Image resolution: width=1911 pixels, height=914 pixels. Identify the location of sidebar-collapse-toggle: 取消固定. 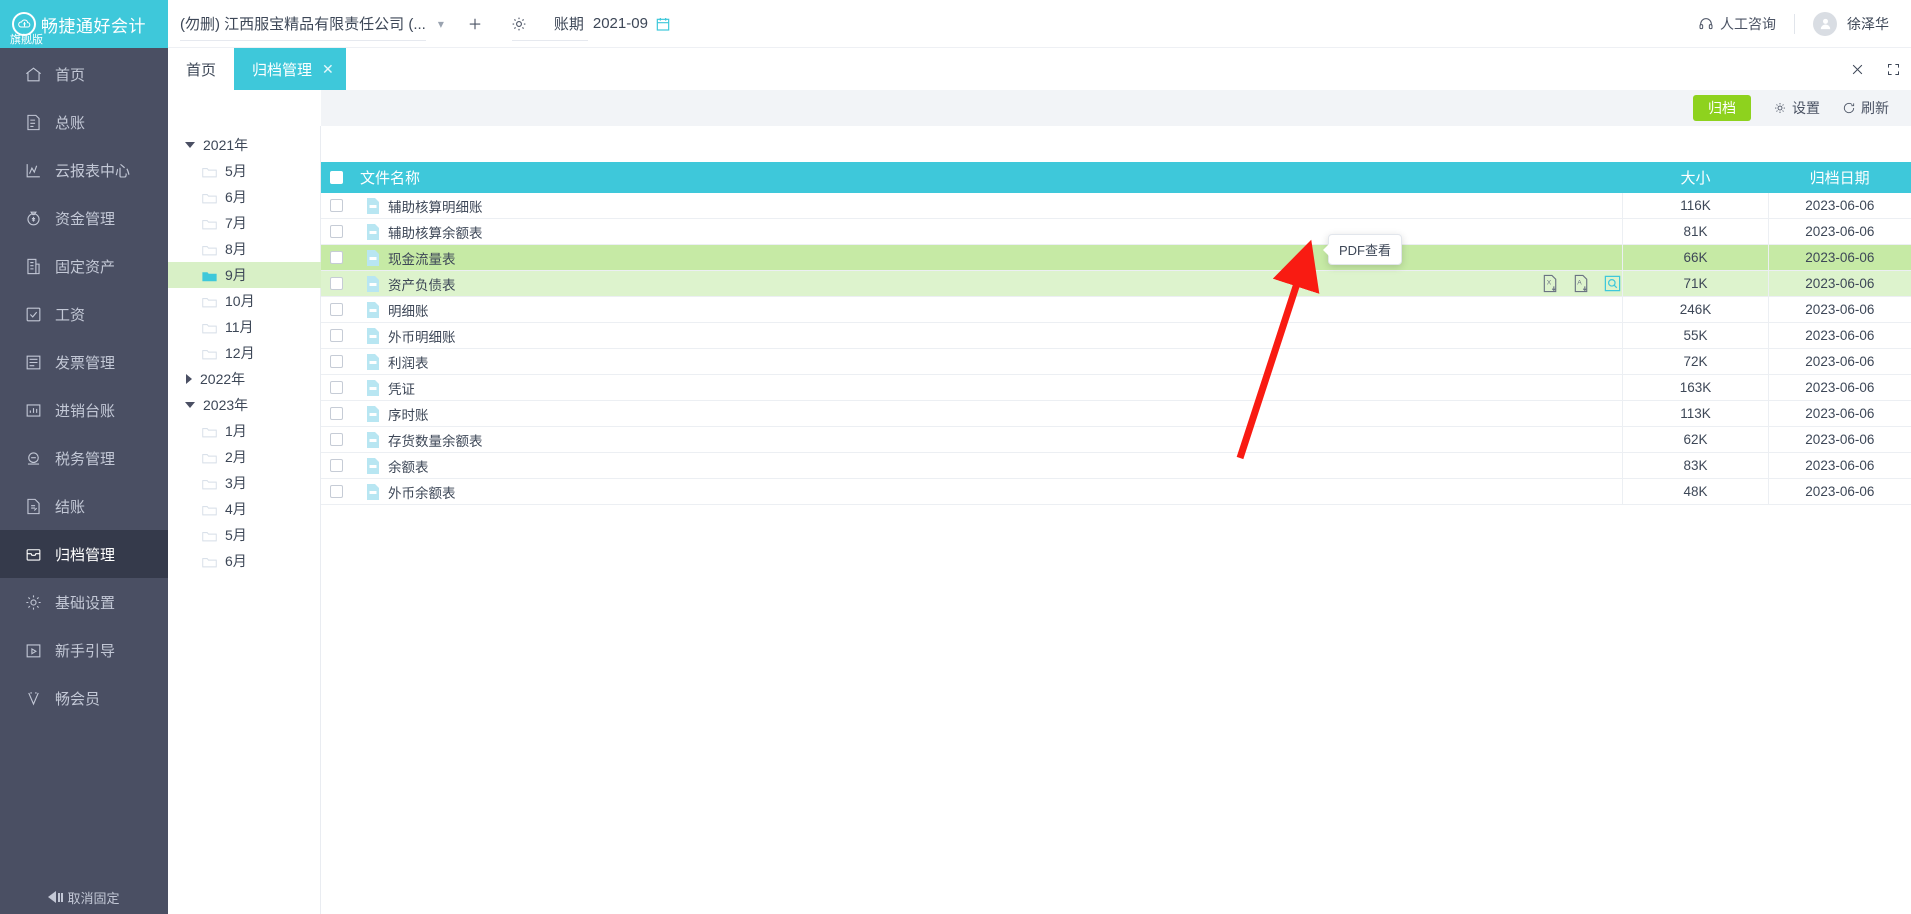
(84, 897).